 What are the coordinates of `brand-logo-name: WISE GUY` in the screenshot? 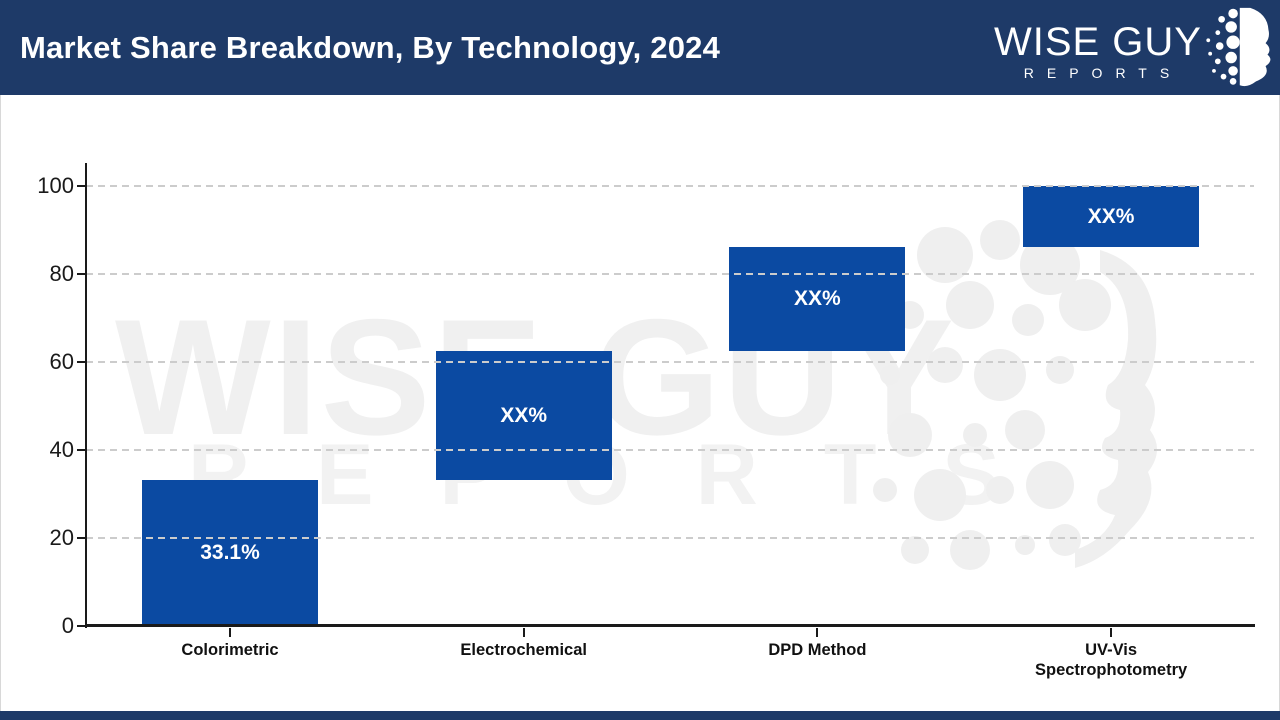 It's located at (1097, 42).